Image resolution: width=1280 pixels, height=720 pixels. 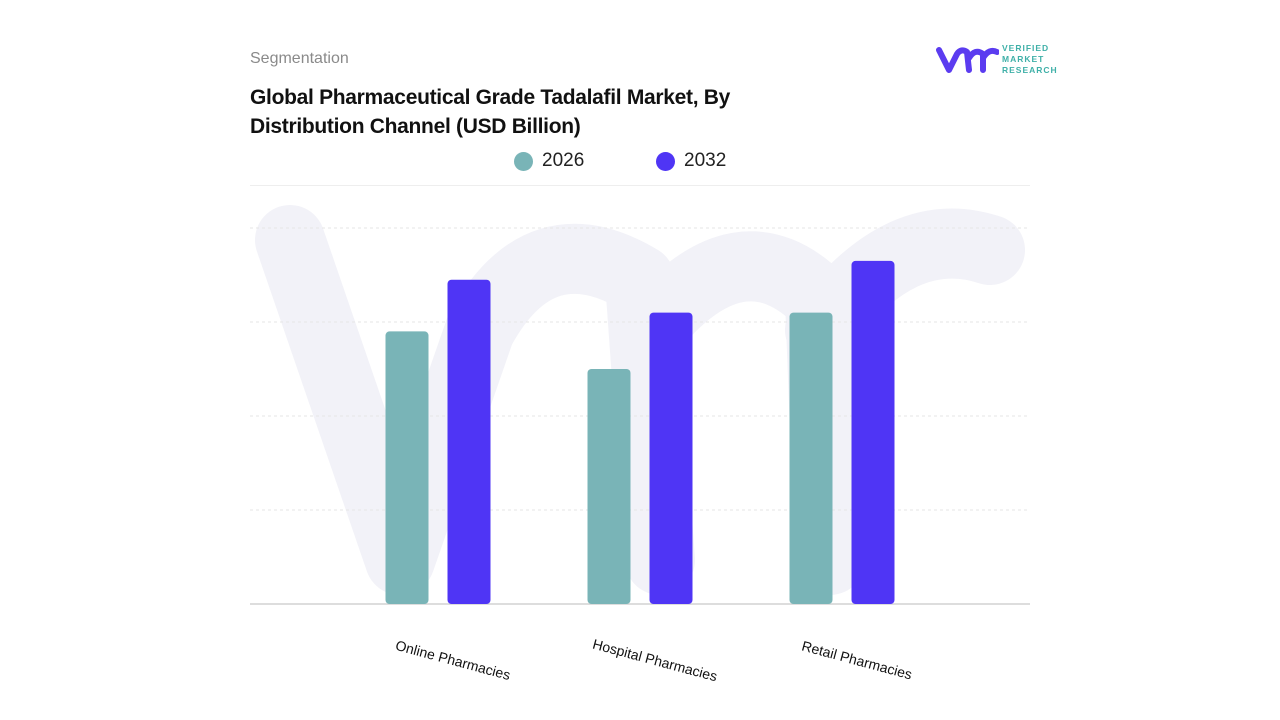 I want to click on bar-2026-online-pharmacies, so click(x=407, y=467).